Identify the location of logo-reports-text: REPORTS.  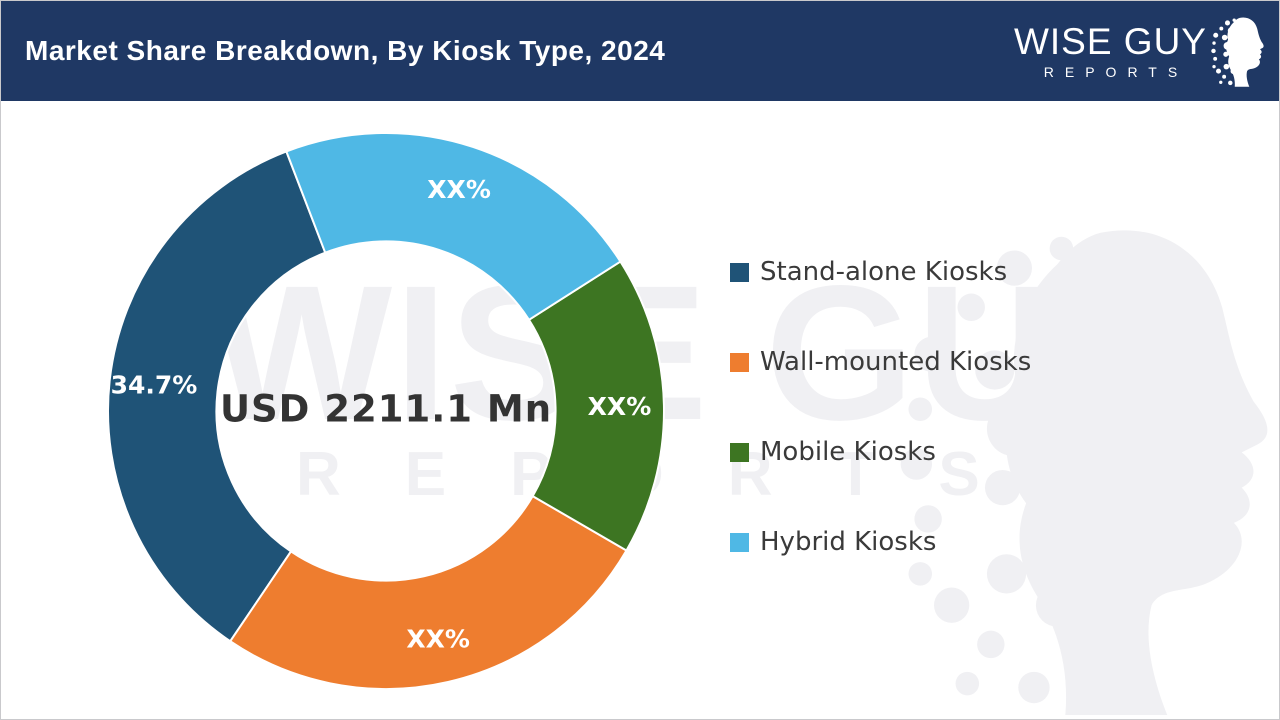
(1116, 71).